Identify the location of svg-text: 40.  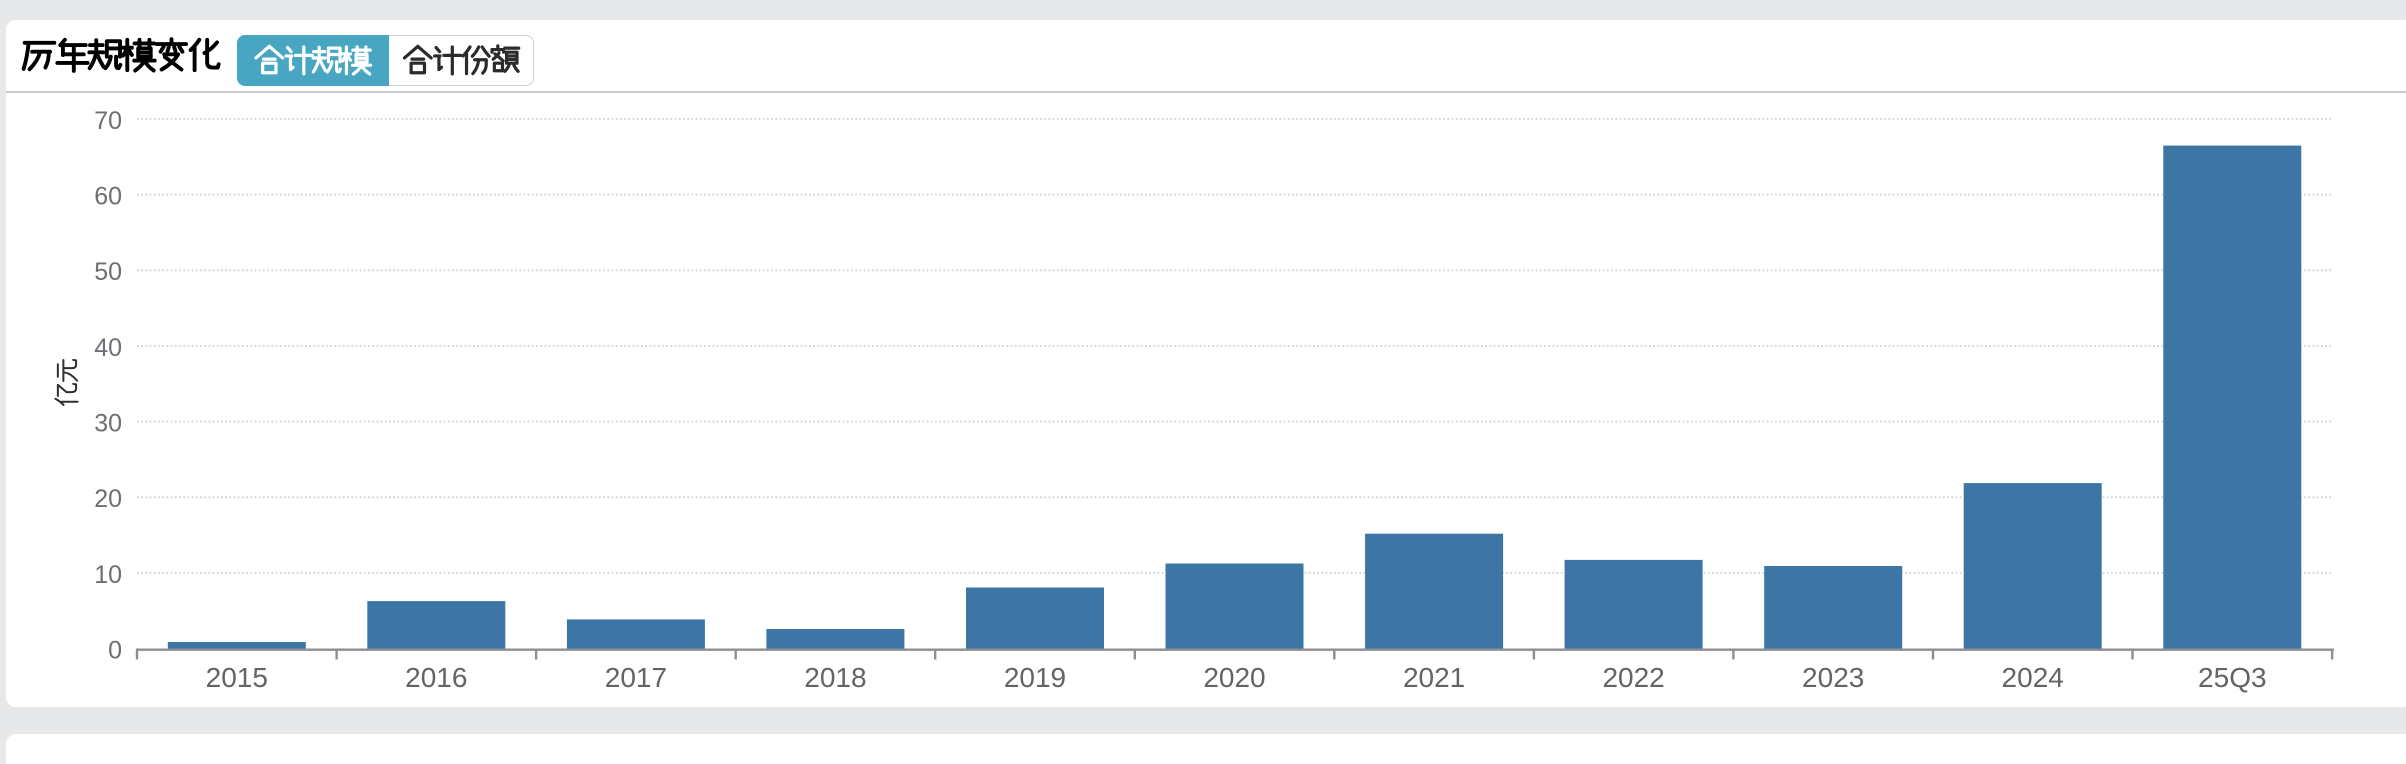
(108, 348).